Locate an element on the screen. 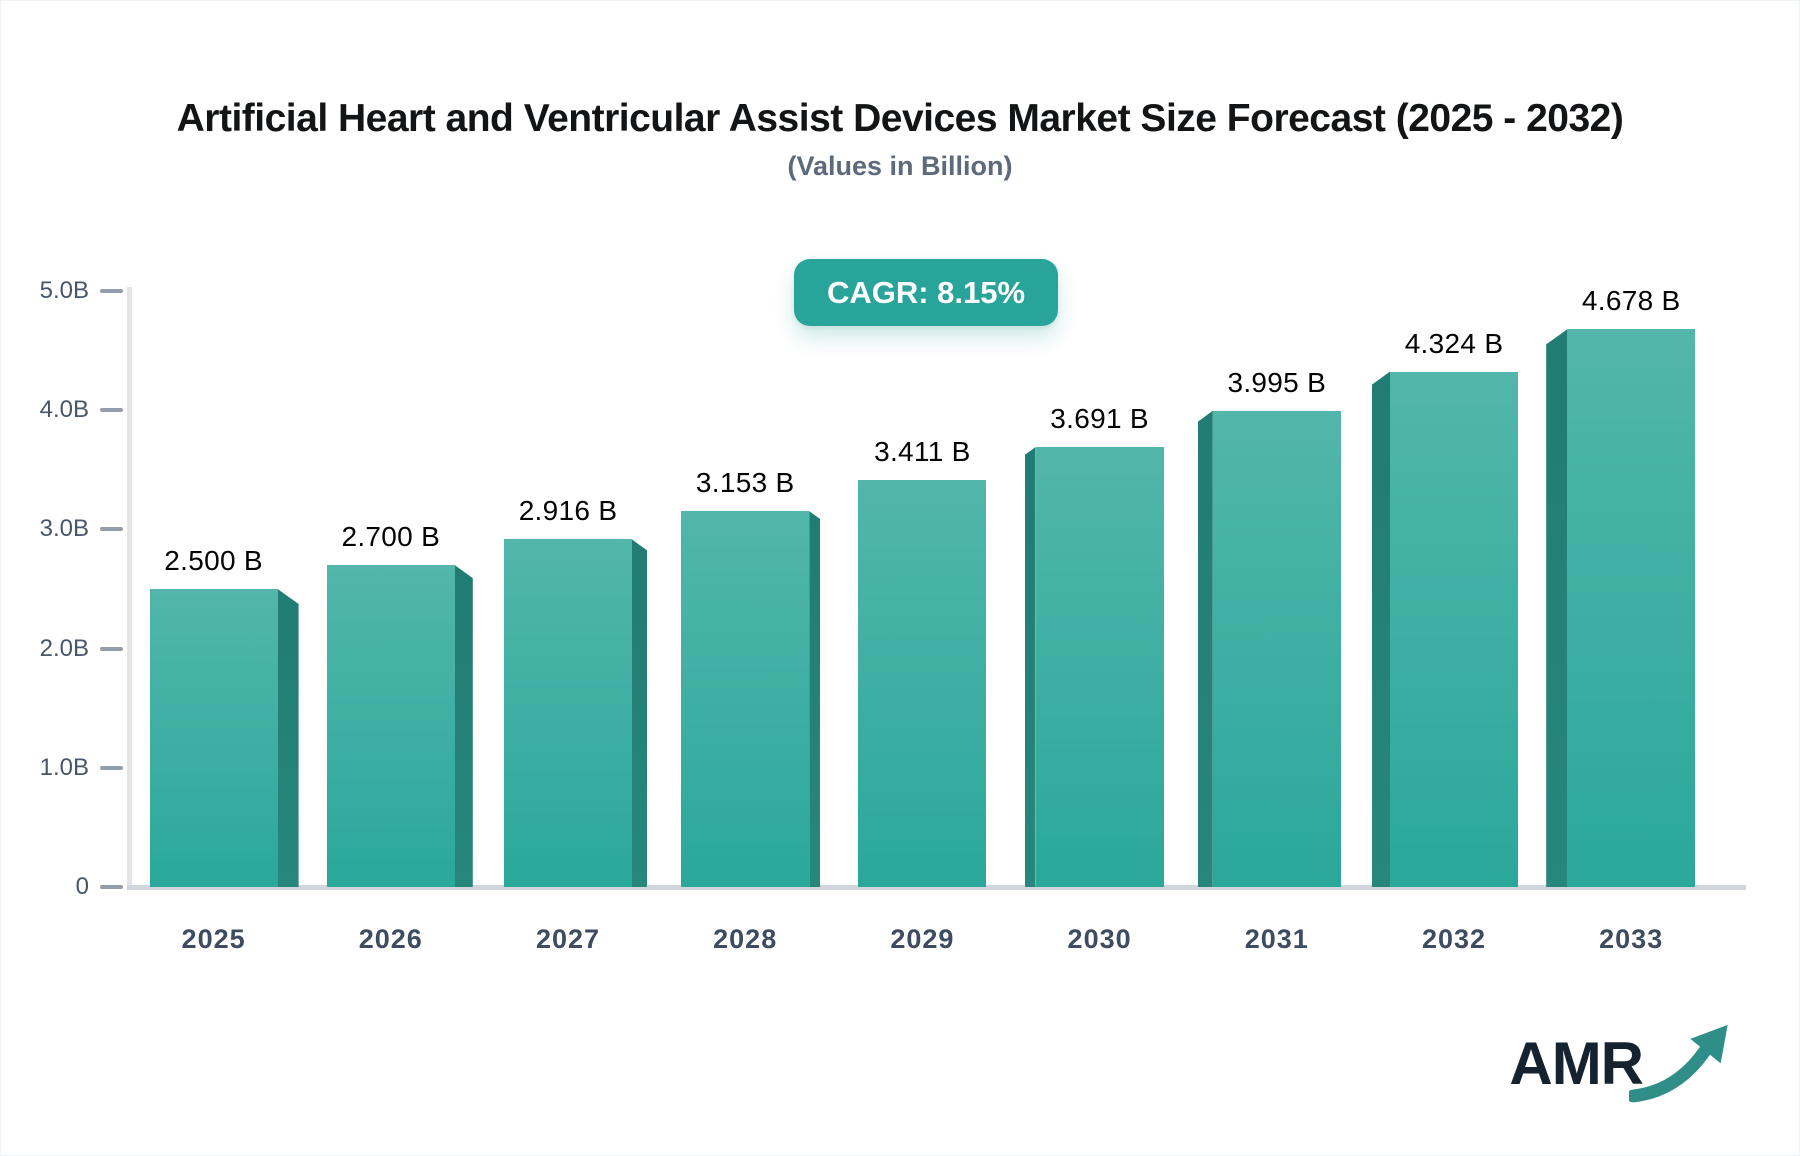 The height and width of the screenshot is (1156, 1800). y-tick-label: 2.0B is located at coordinates (64, 648).